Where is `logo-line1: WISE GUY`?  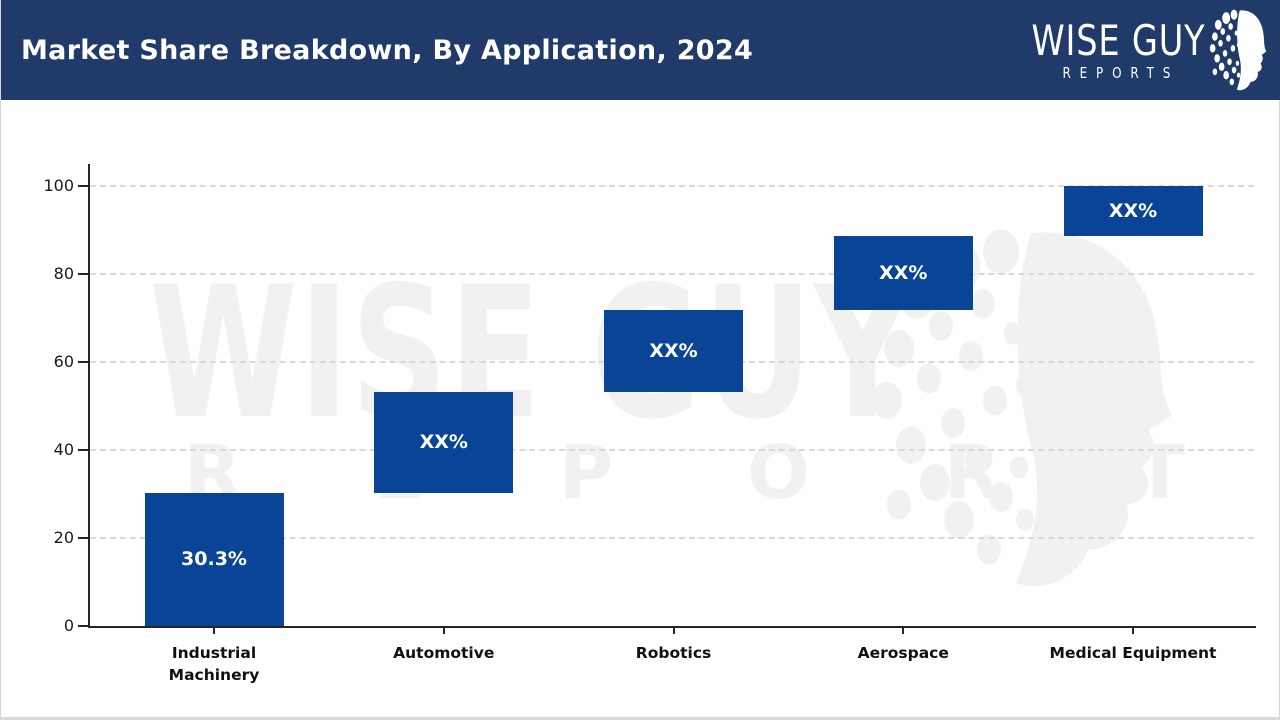 logo-line1: WISE GUY is located at coordinates (1118, 40).